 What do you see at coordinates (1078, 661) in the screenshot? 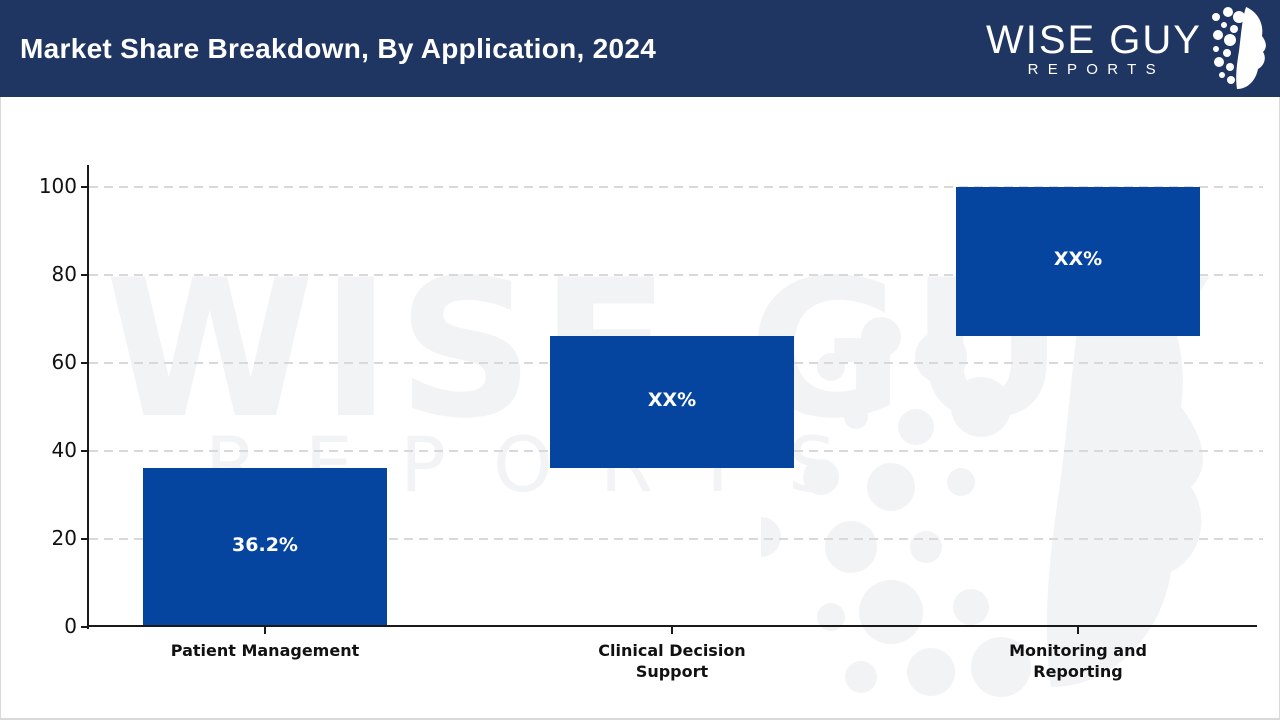
I see `x-category-label: Monitoring and Reporting` at bounding box center [1078, 661].